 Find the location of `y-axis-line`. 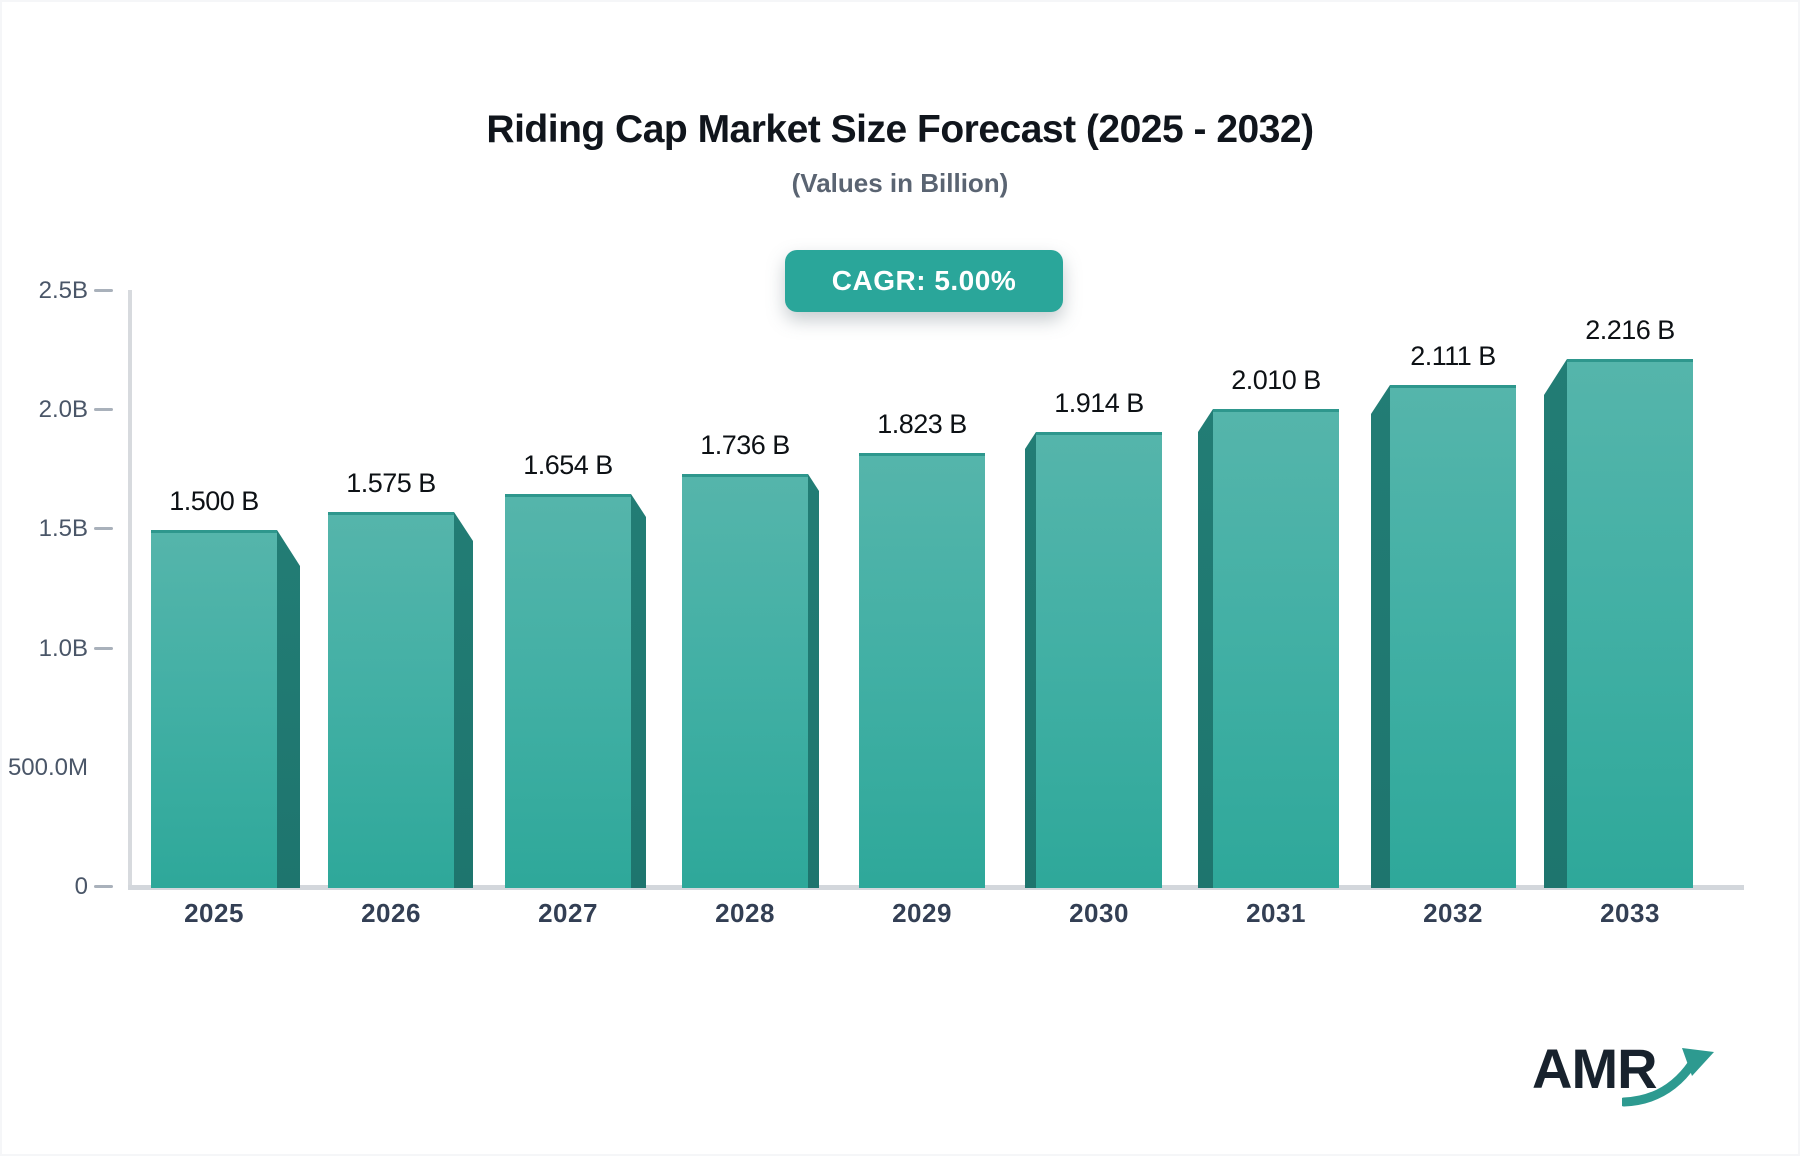

y-axis-line is located at coordinates (130, 590).